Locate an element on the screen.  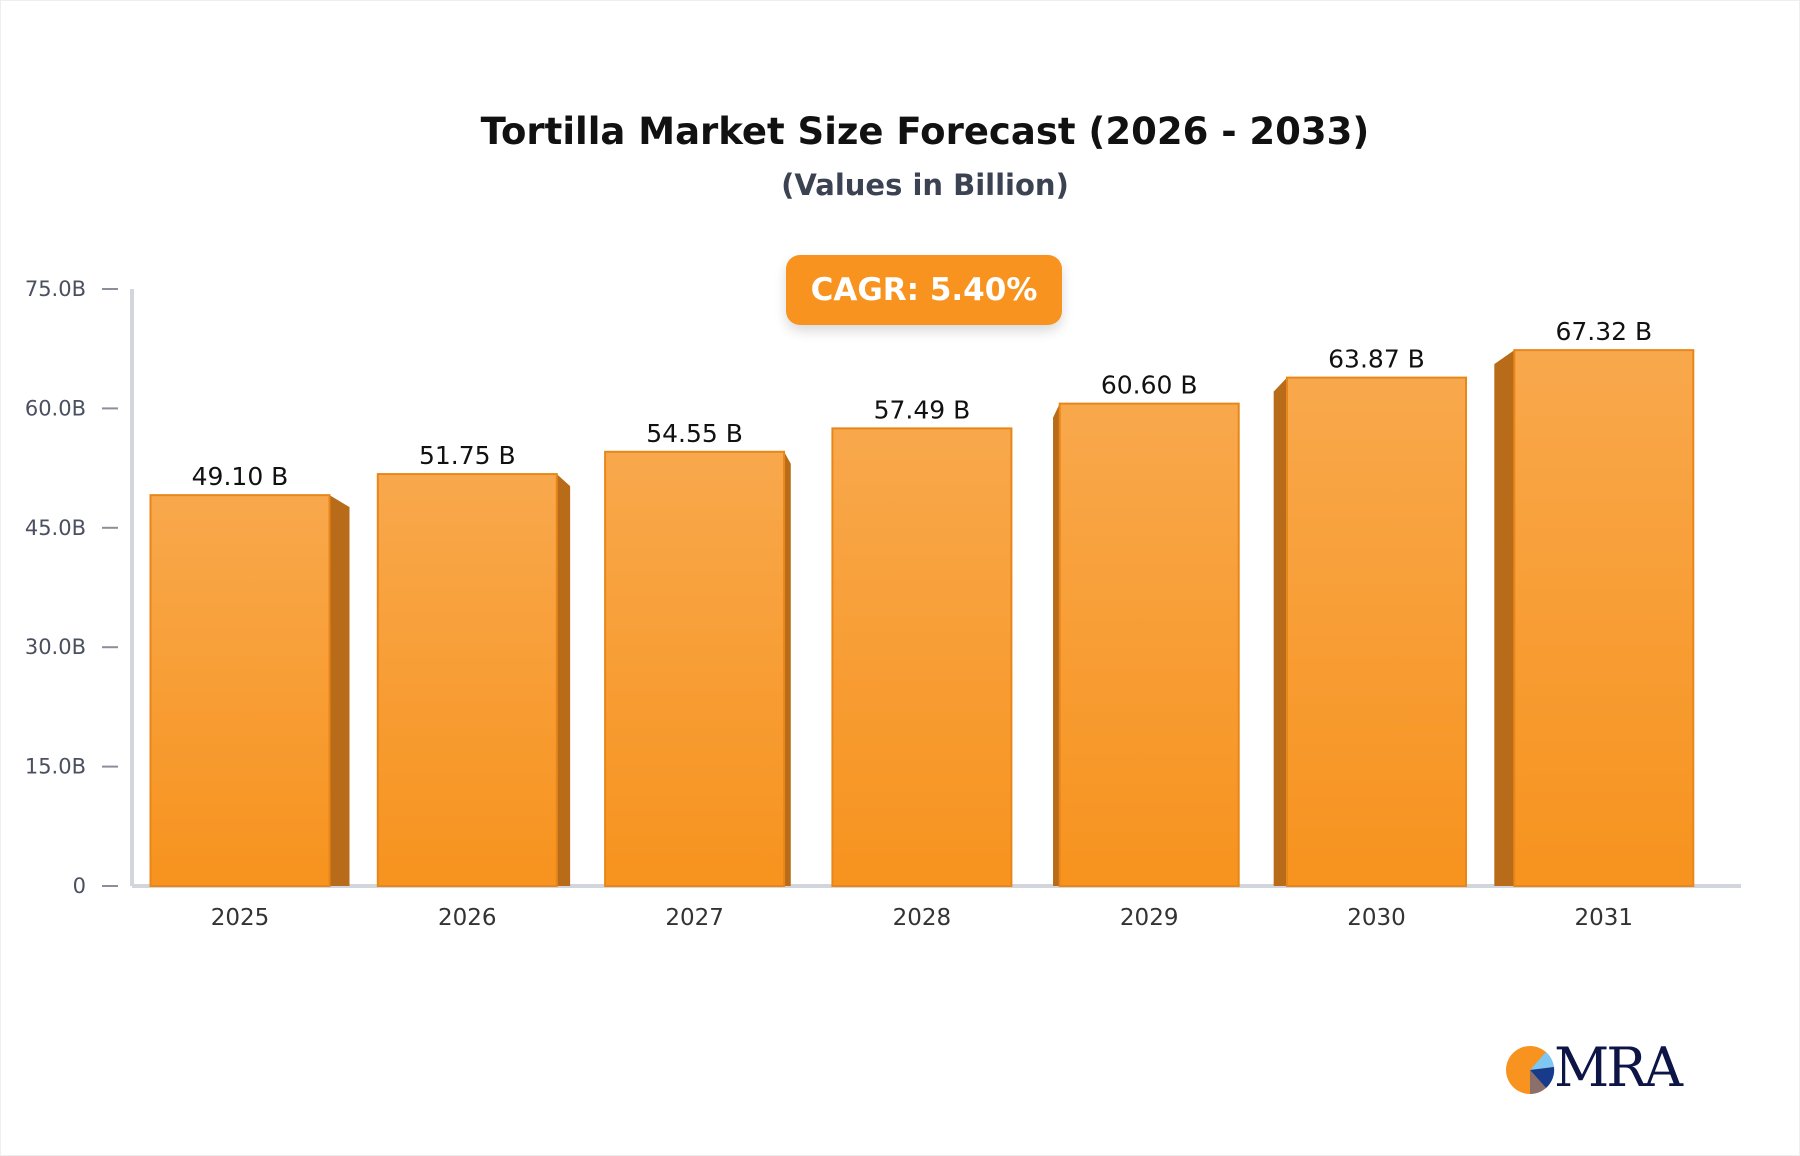
x-tick-label: 2028 is located at coordinates (922, 918).